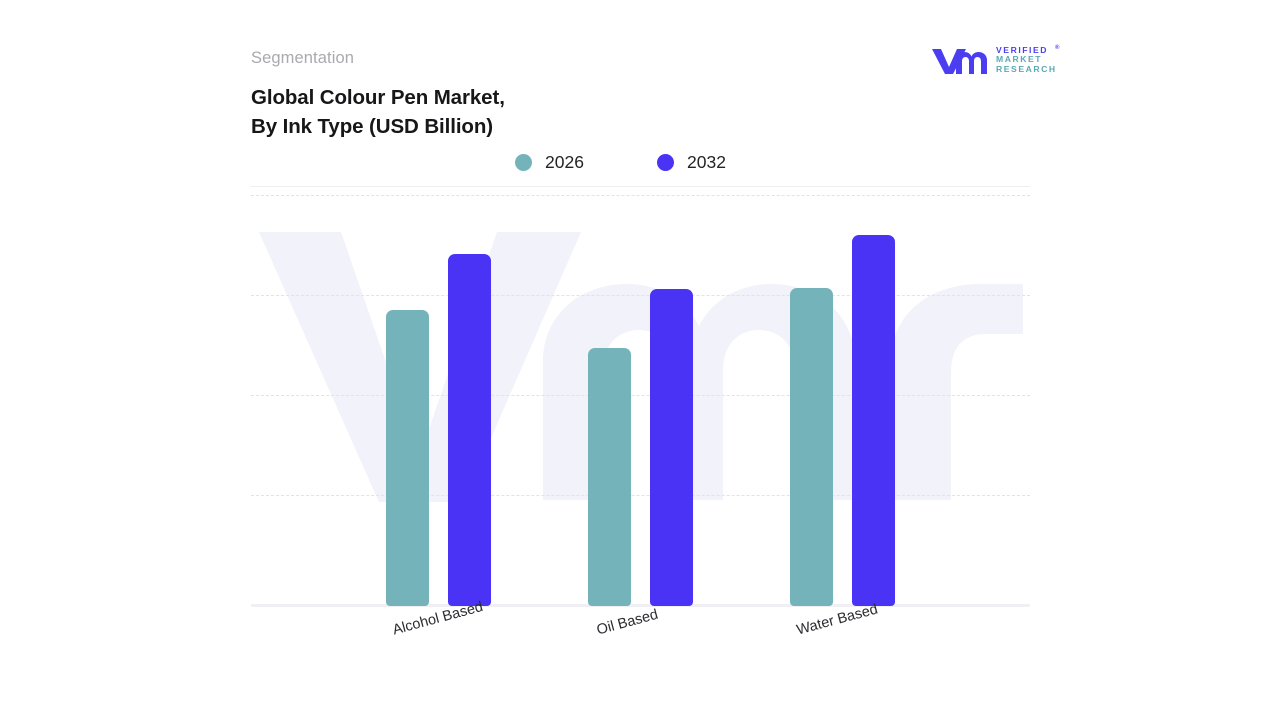  What do you see at coordinates (837, 620) in the screenshot?
I see `x-axis-label-water-based: Water Based` at bounding box center [837, 620].